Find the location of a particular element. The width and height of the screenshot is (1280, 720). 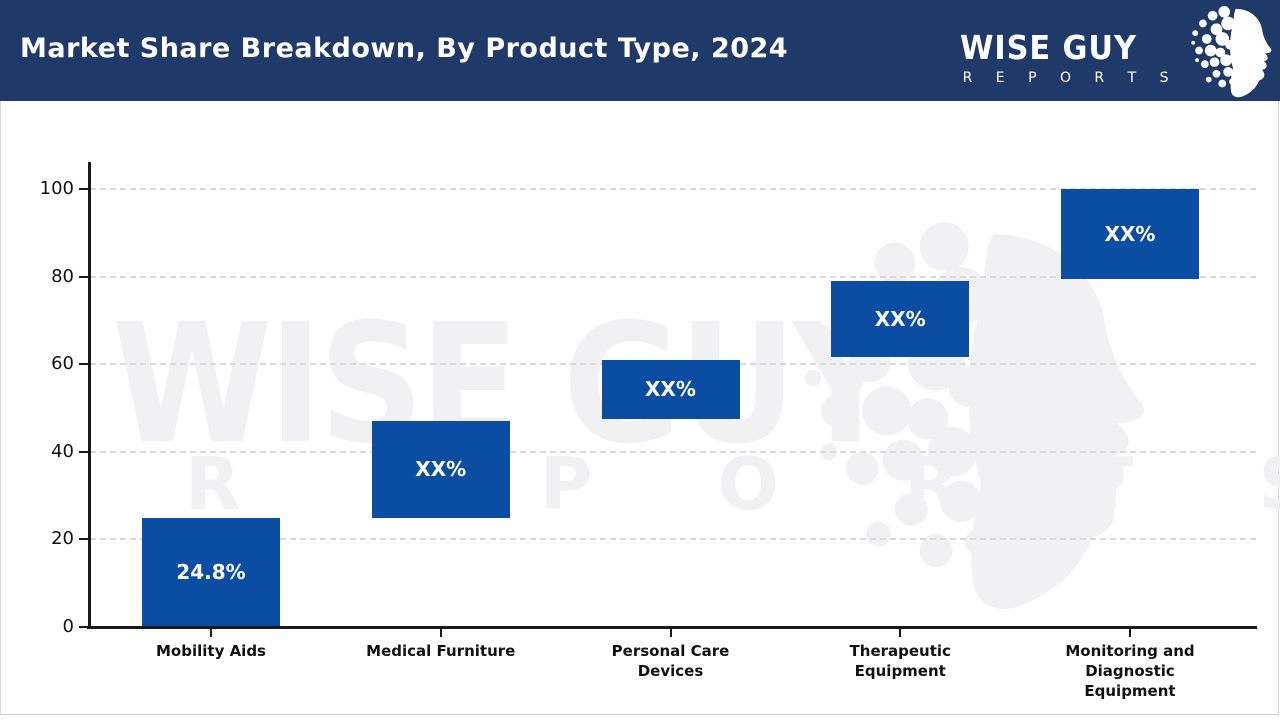

category-label-medical-furniture: Medical Furniture is located at coordinates (441, 651).